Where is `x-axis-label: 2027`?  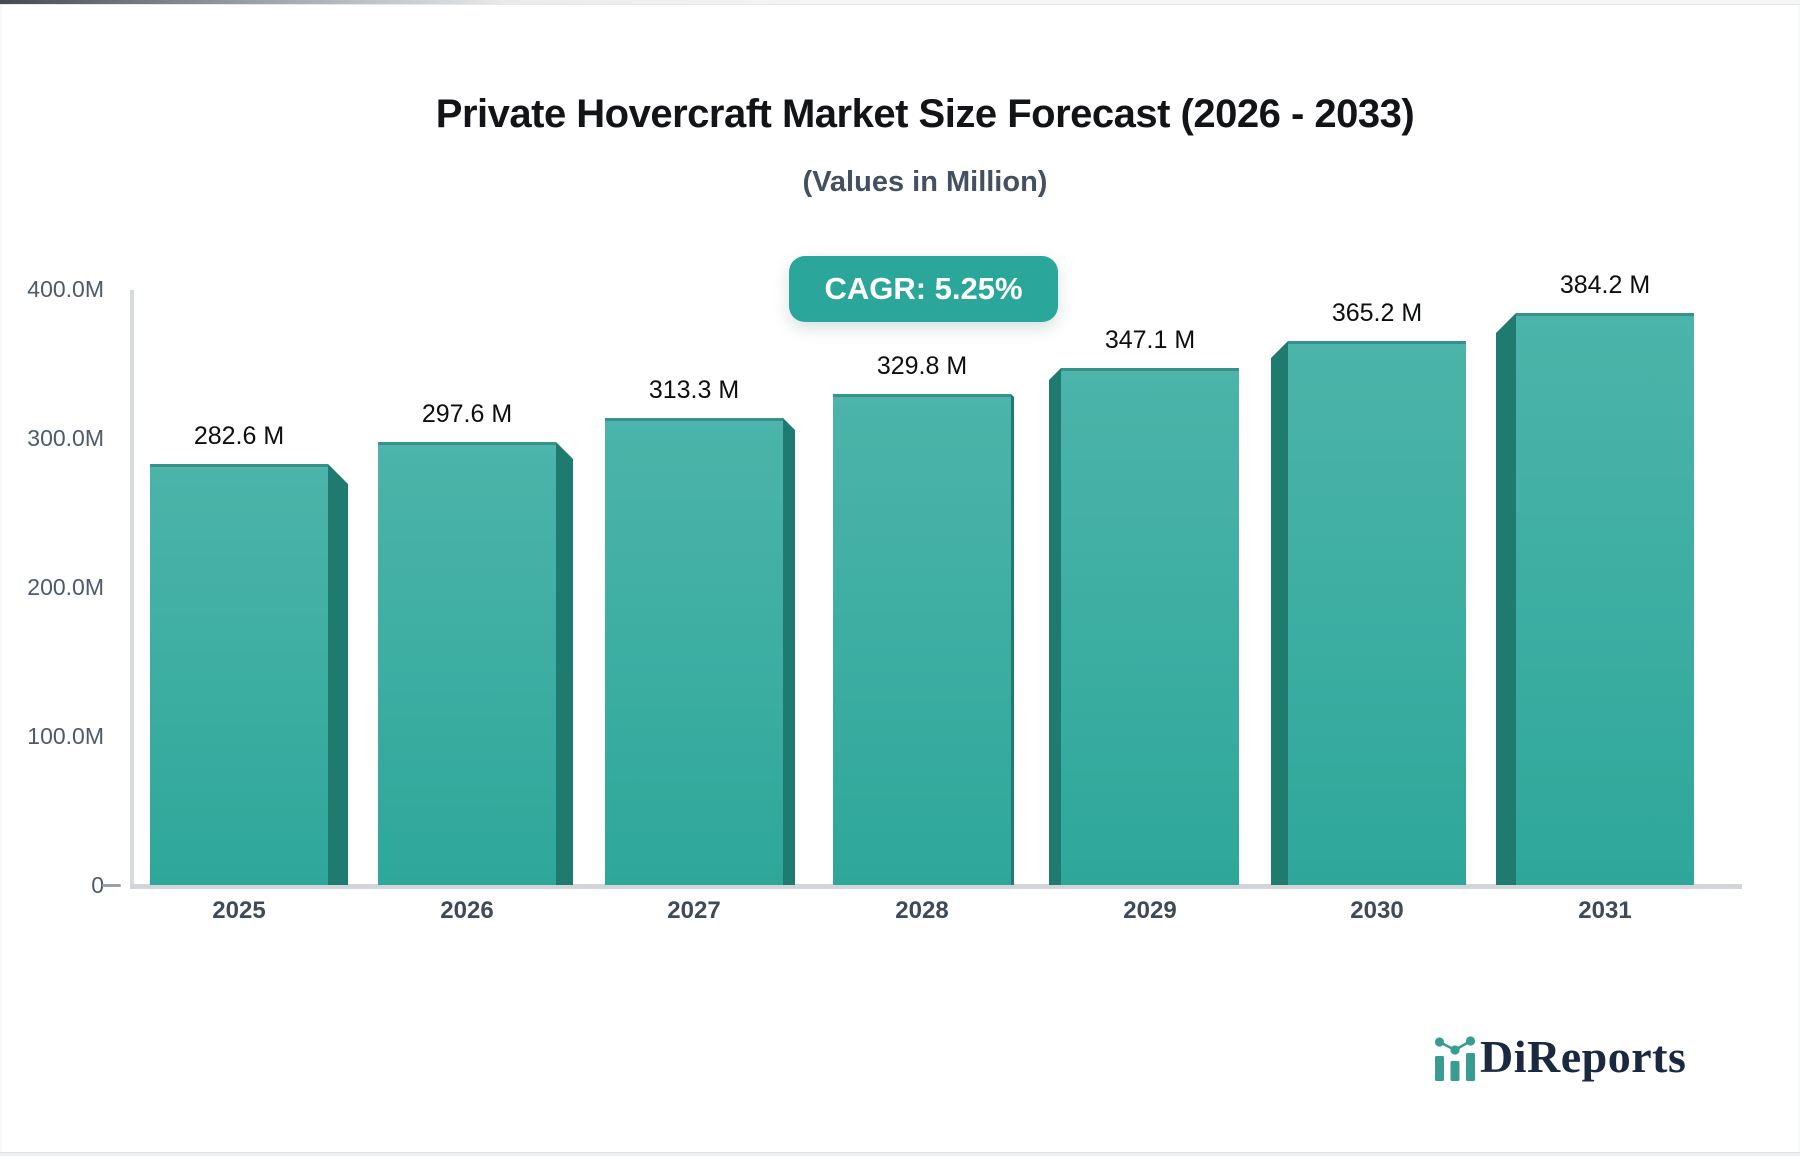 x-axis-label: 2027 is located at coordinates (694, 910).